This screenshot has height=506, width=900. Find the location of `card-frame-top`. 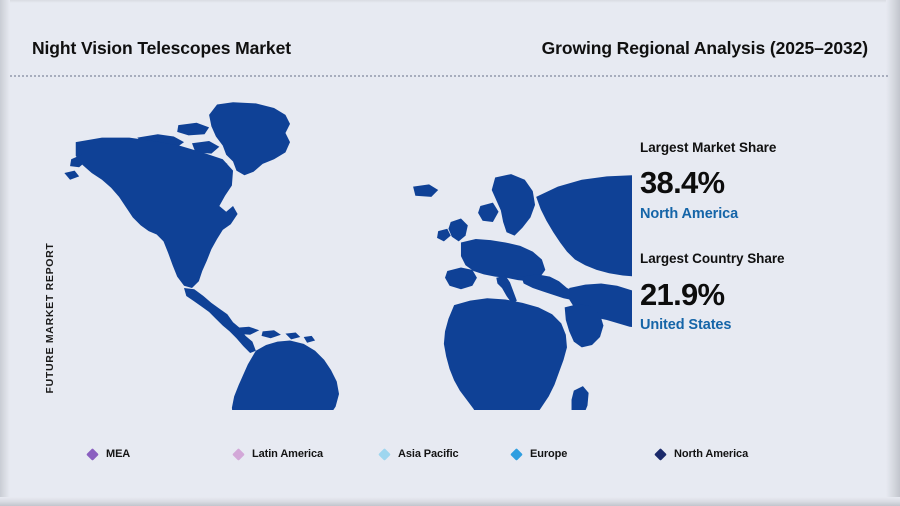

card-frame-top is located at coordinates (450, 1).